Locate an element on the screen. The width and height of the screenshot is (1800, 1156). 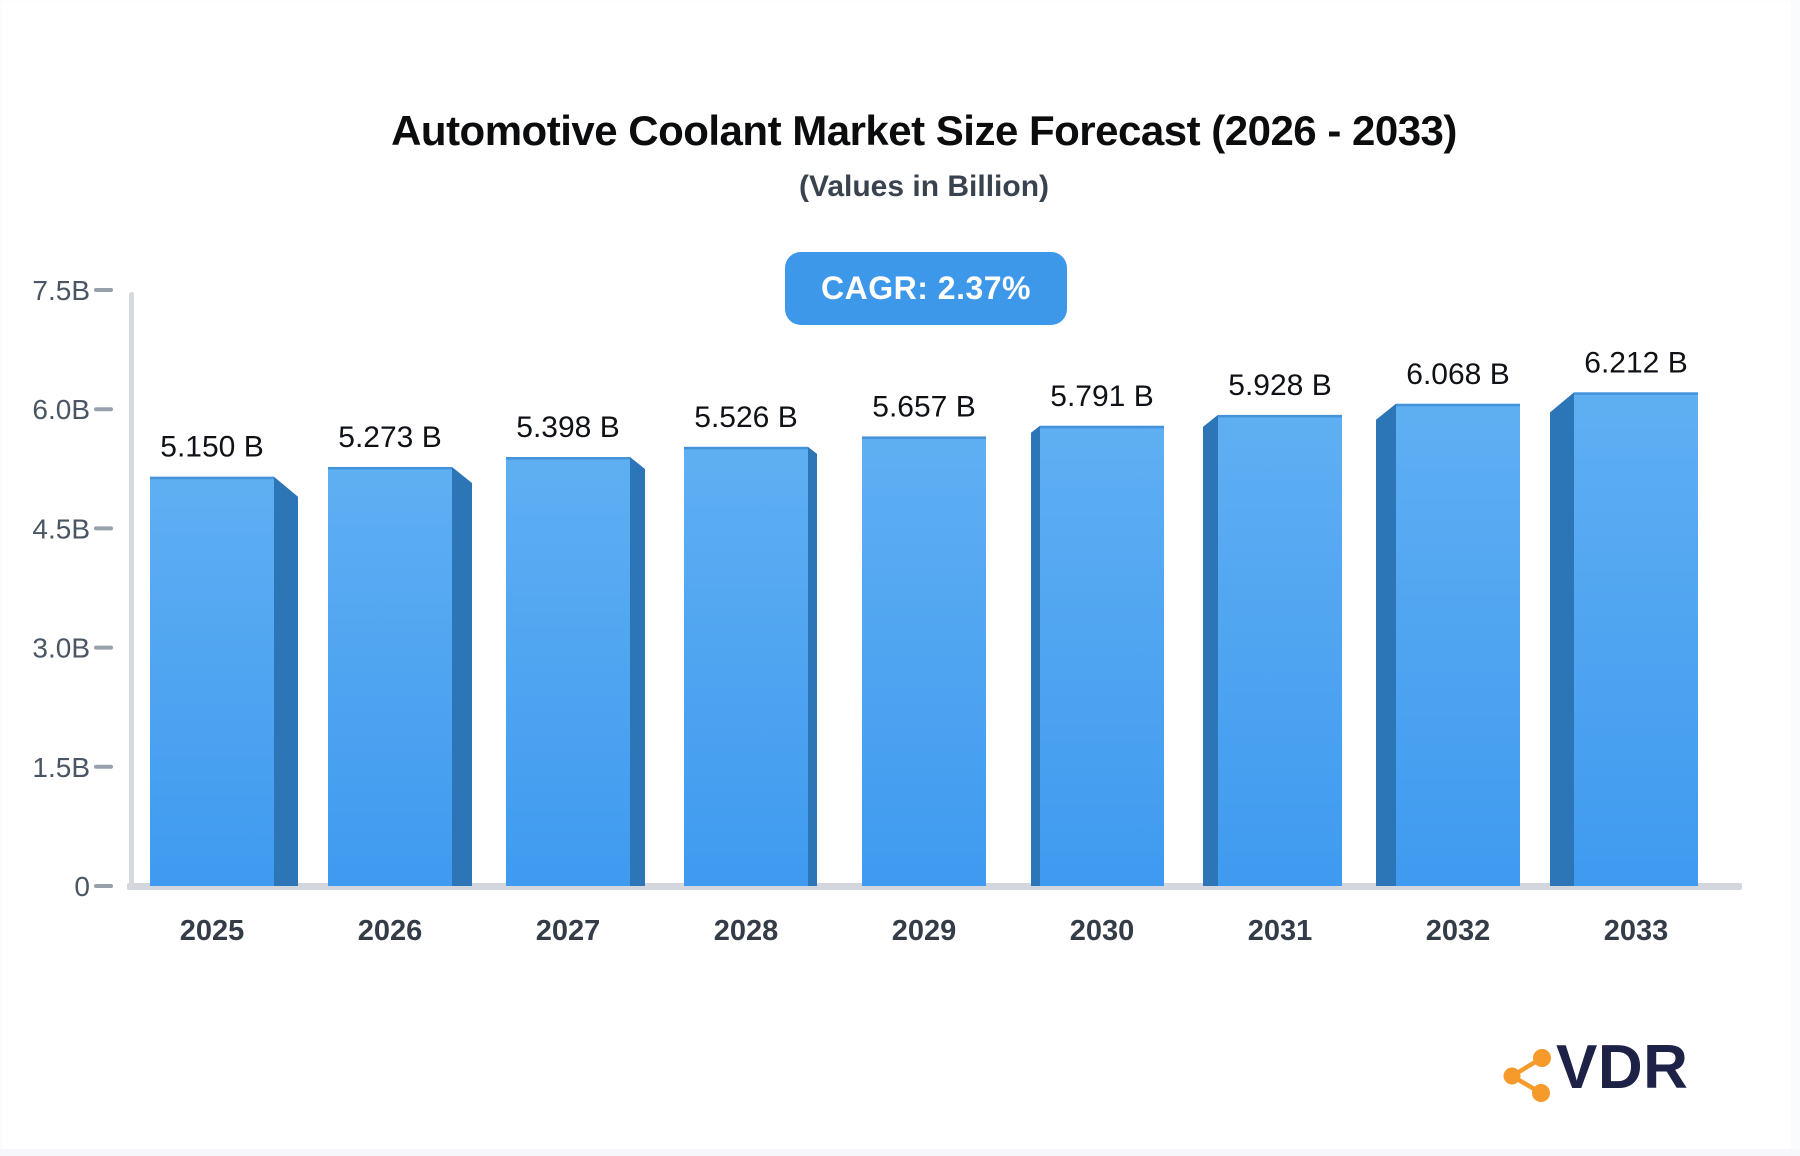
x-tick-label: 2032 is located at coordinates (1458, 931).